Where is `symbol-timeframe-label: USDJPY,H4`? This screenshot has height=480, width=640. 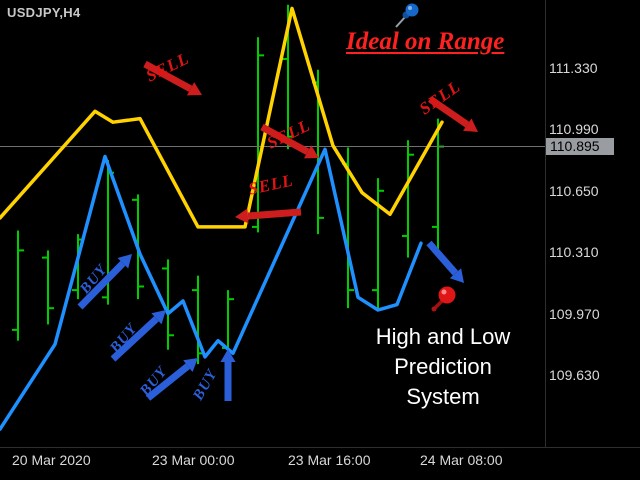 symbol-timeframe-label: USDJPY,H4 is located at coordinates (44, 12).